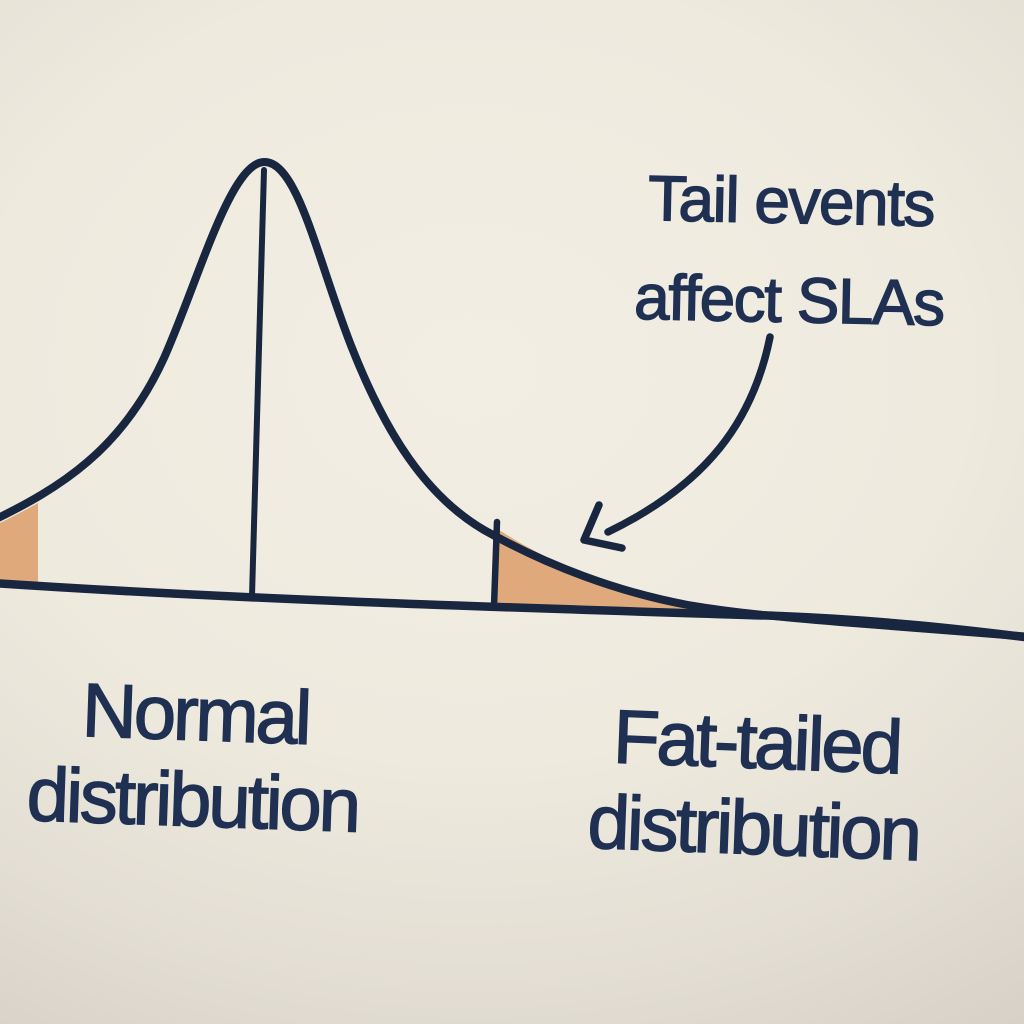  I want to click on label-normal-distribution: Normal distribution, so click(211, 758).